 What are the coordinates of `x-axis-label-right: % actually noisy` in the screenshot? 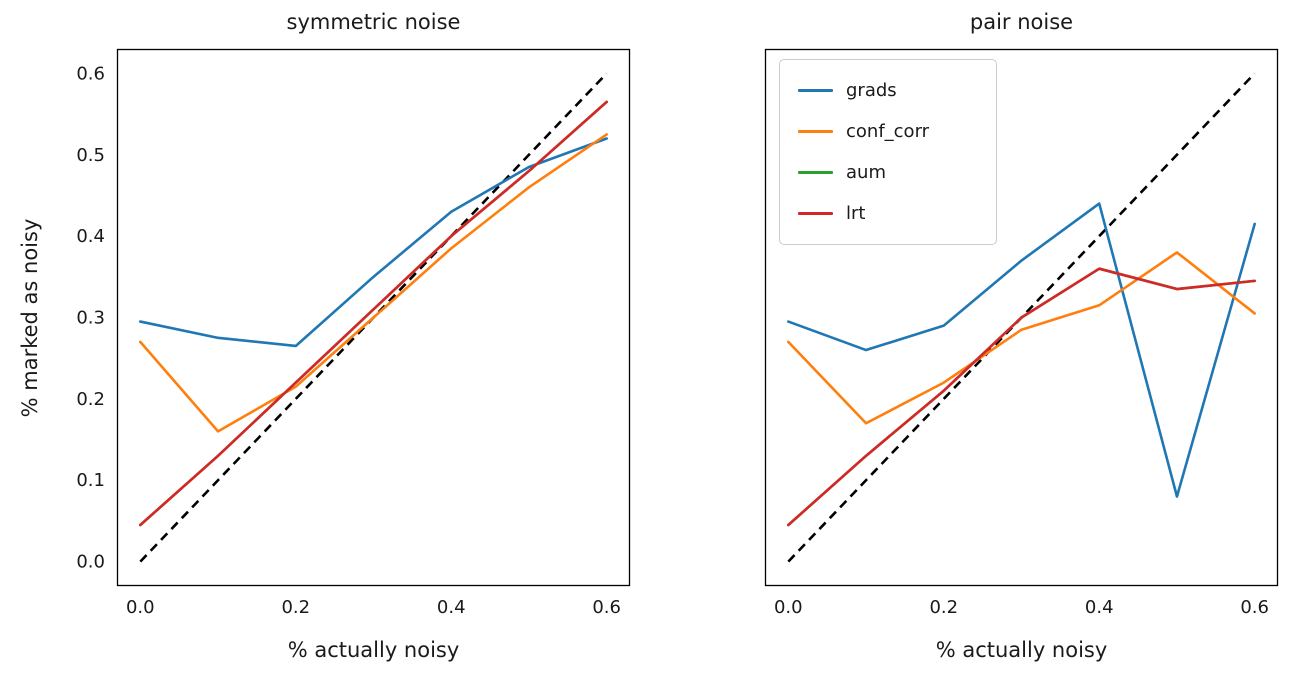 It's located at (1021, 650).